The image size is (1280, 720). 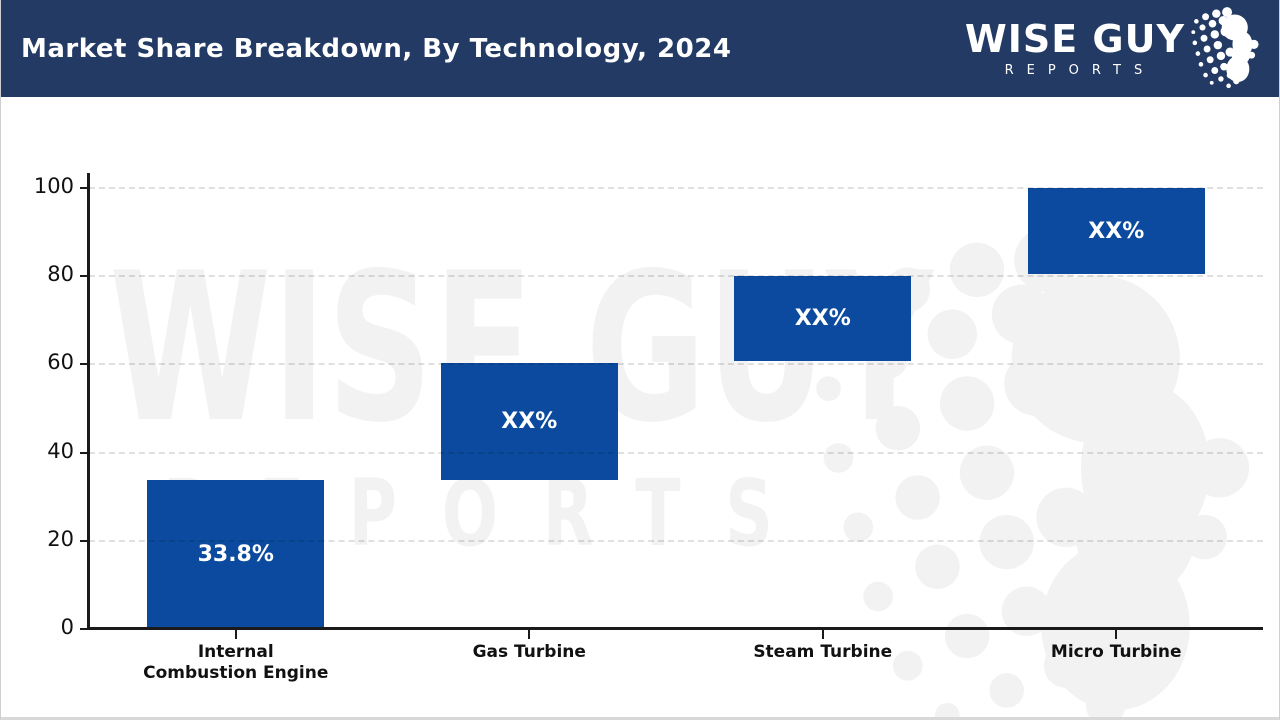 I want to click on x-label-internal-combustion-engine: Internal Combustion Engine, so click(x=236, y=663).